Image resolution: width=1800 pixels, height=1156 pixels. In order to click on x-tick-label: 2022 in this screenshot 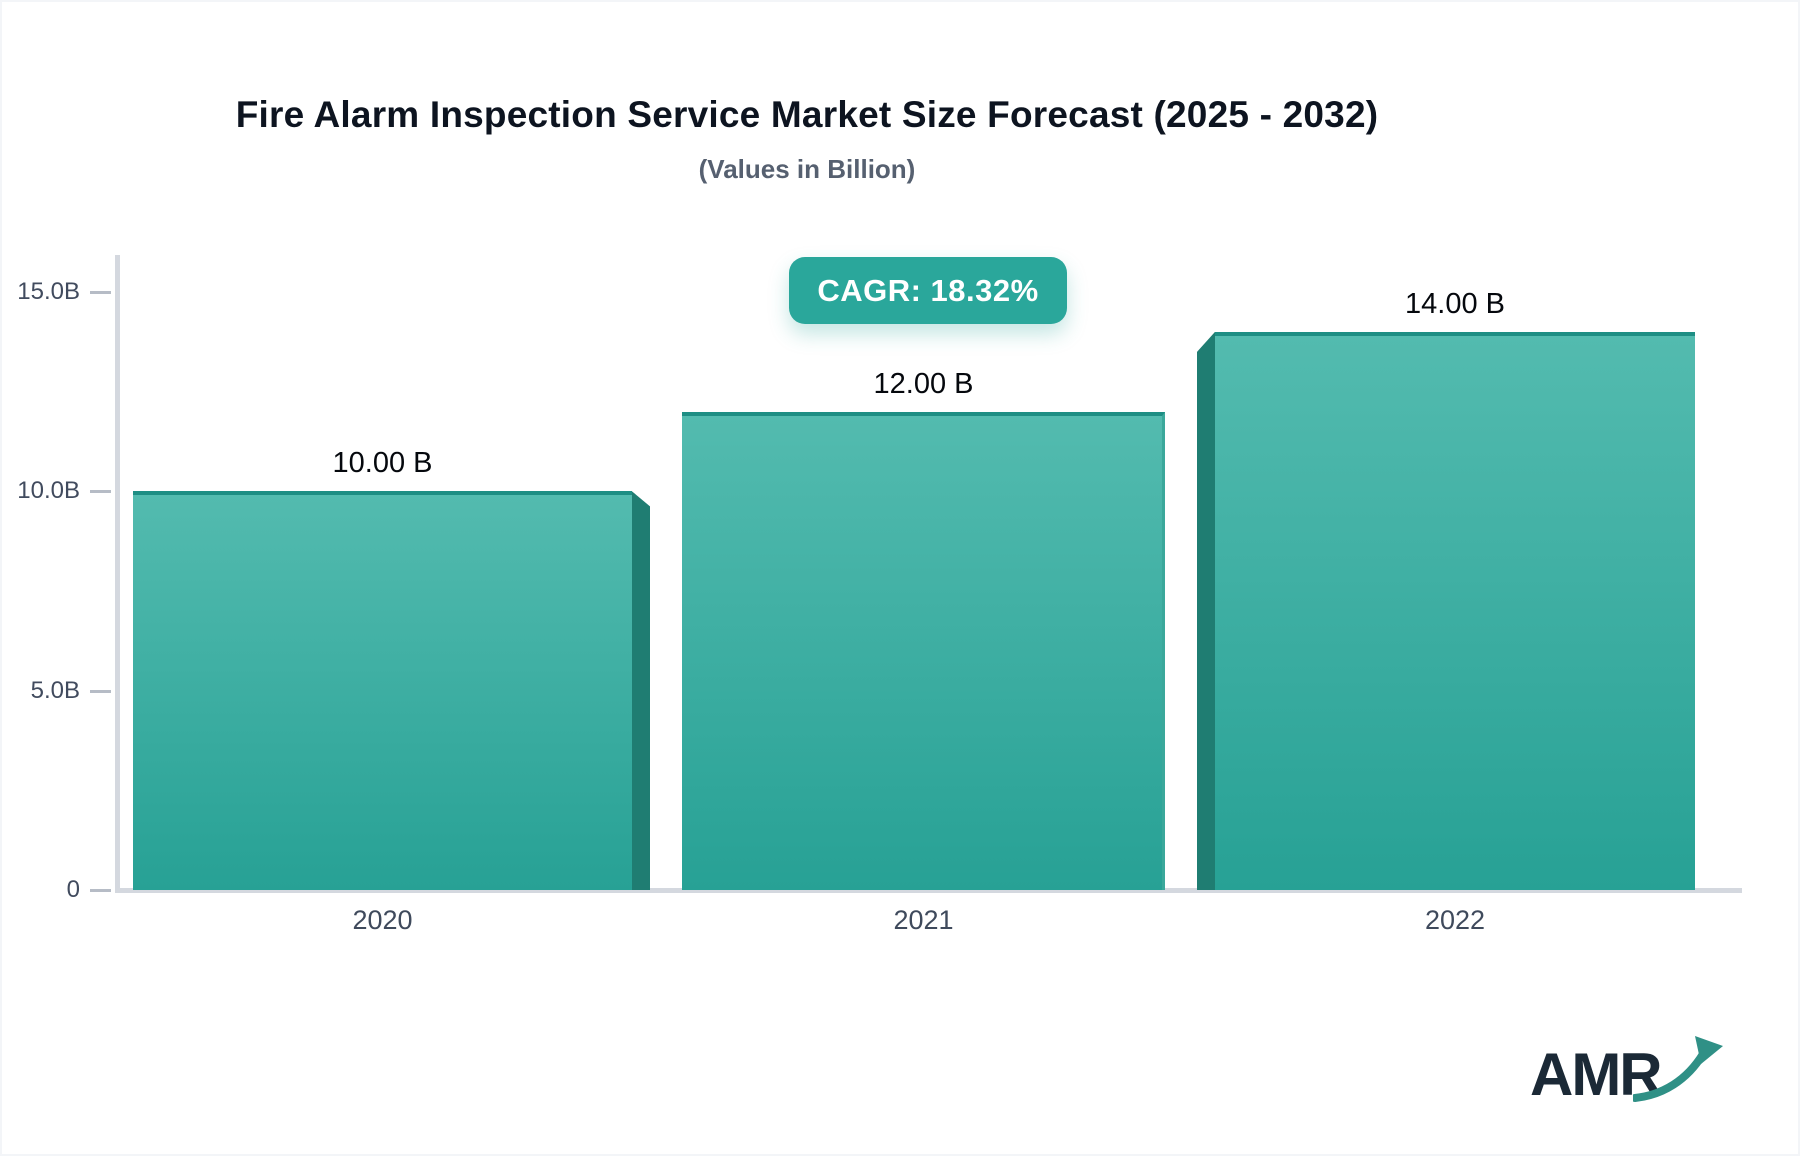, I will do `click(1455, 920)`.